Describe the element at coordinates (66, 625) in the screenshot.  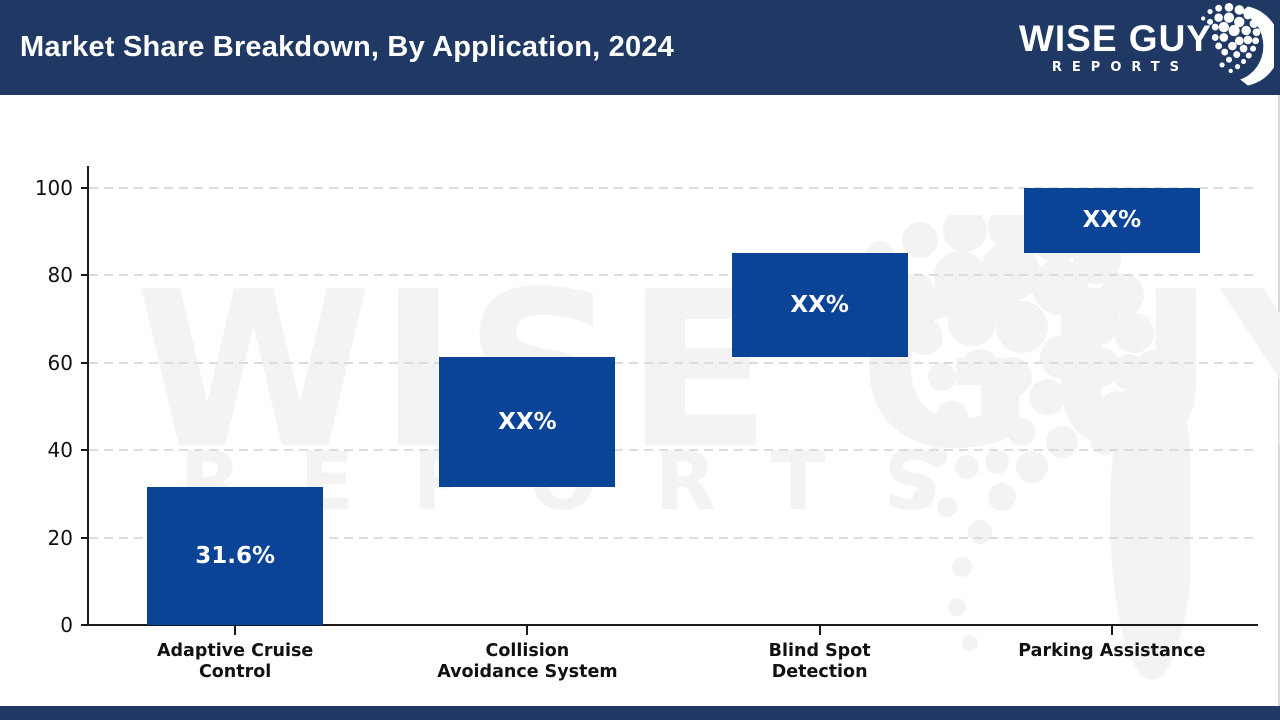
I see `y-axis-tick-label: 0` at that location.